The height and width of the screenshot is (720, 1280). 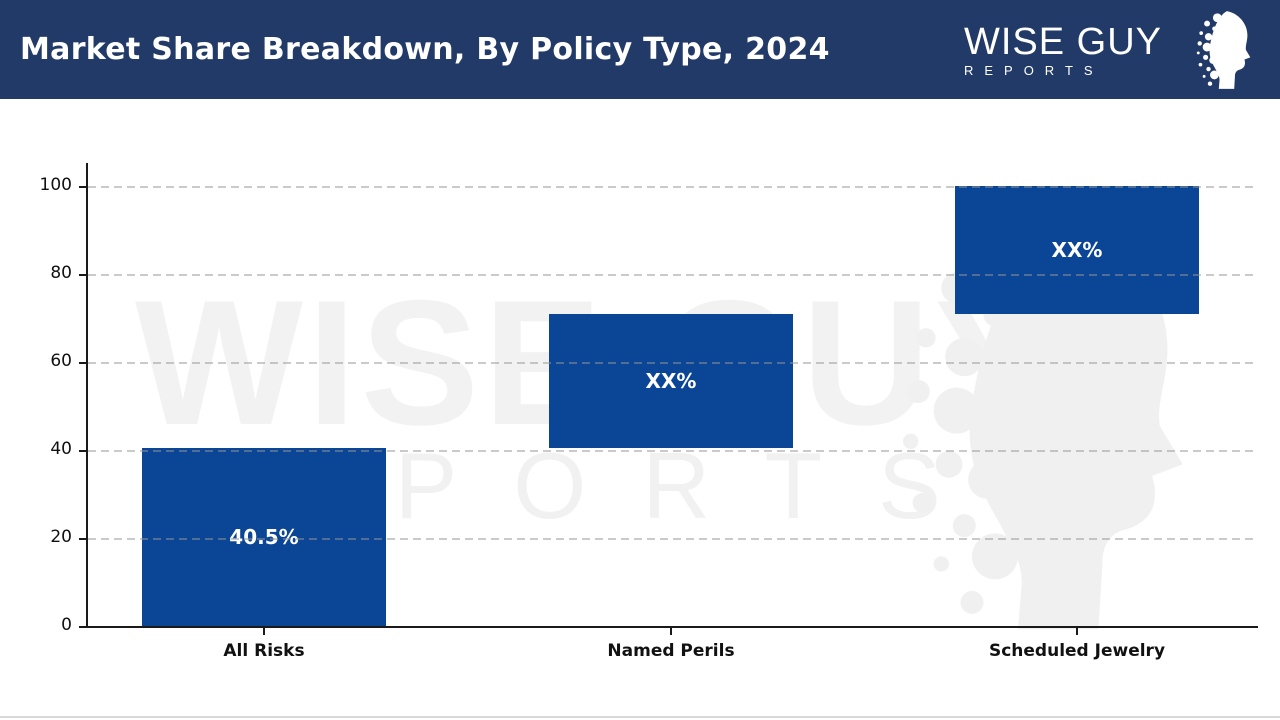 I want to click on y-tick-label: 80, so click(x=61, y=273).